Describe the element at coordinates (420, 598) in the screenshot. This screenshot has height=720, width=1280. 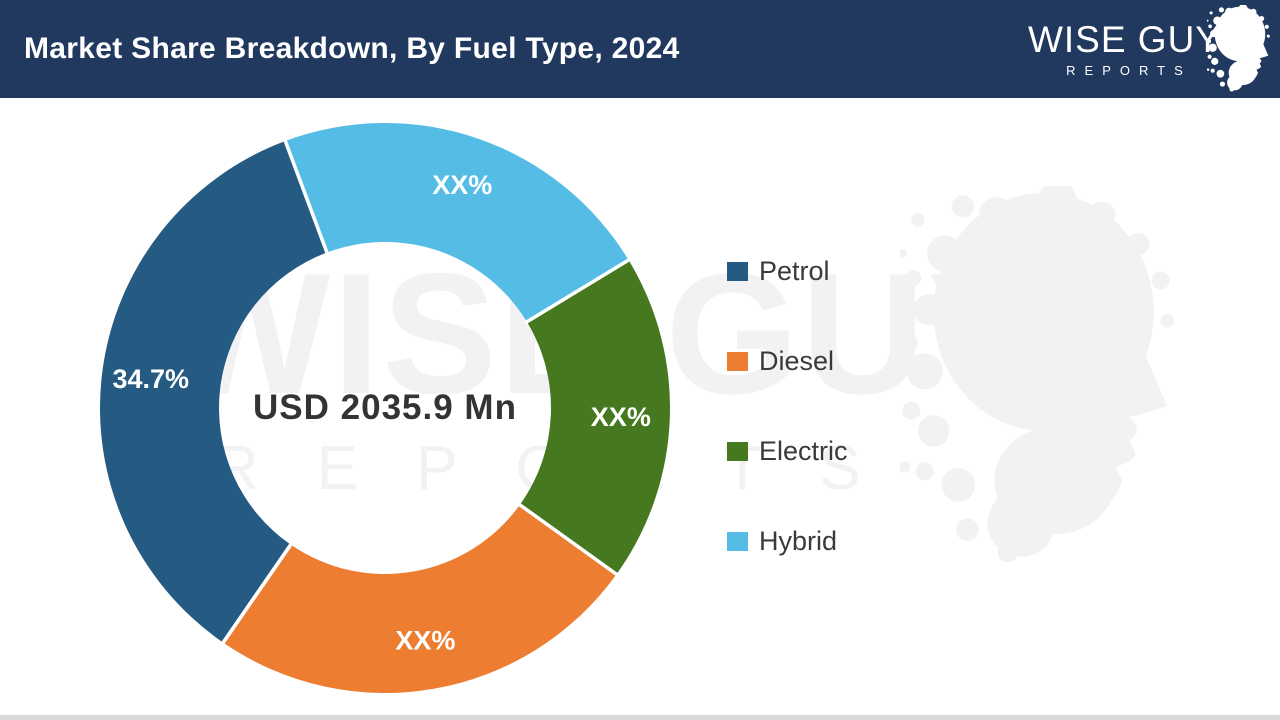
I see `donut-segment-diesel` at that location.